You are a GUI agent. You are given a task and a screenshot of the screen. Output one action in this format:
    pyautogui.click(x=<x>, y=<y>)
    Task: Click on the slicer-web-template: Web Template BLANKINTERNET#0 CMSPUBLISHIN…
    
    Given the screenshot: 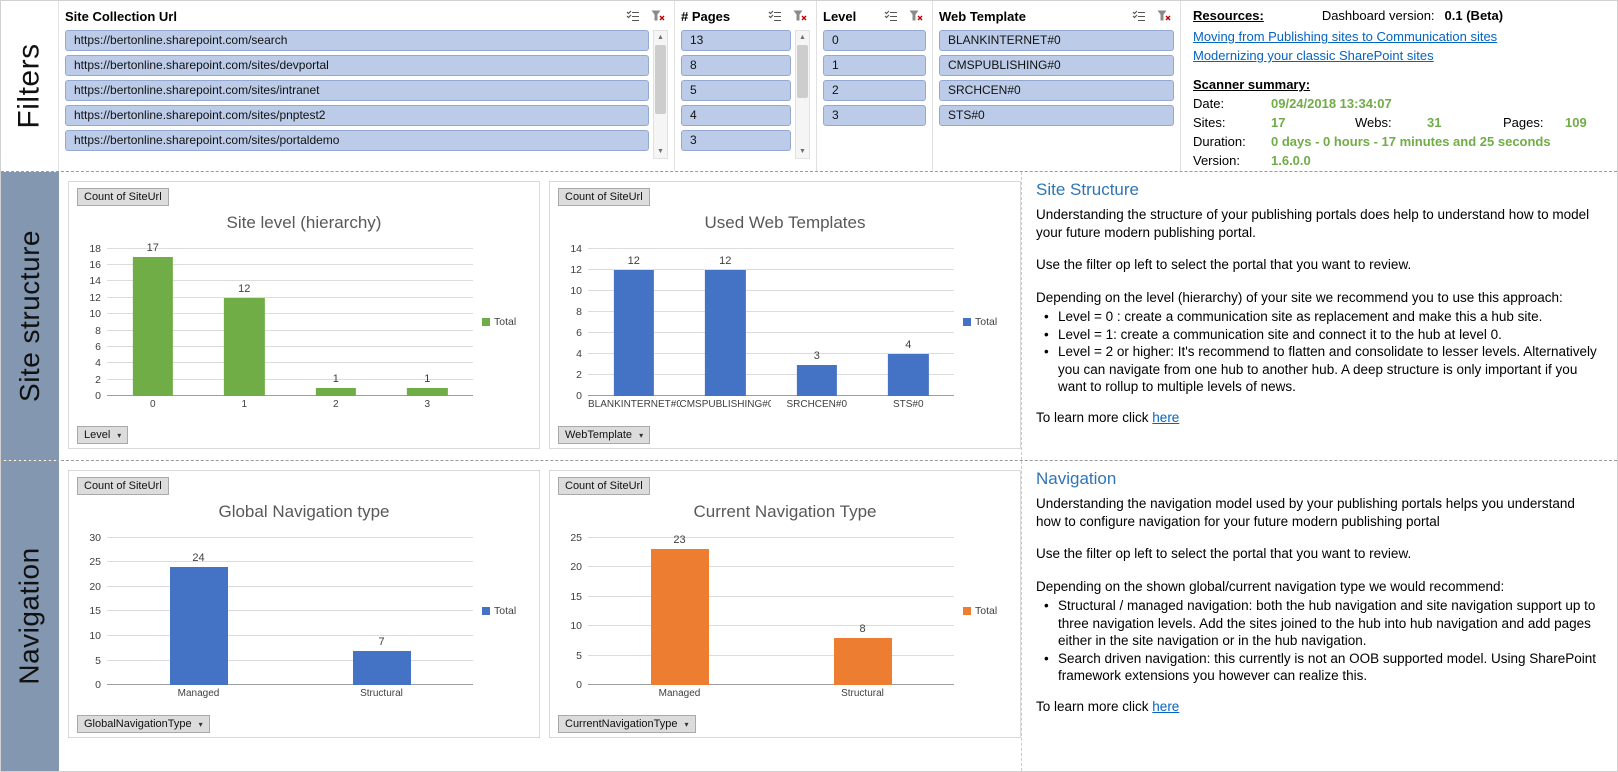 What is the action you would take?
    pyautogui.click(x=1057, y=86)
    